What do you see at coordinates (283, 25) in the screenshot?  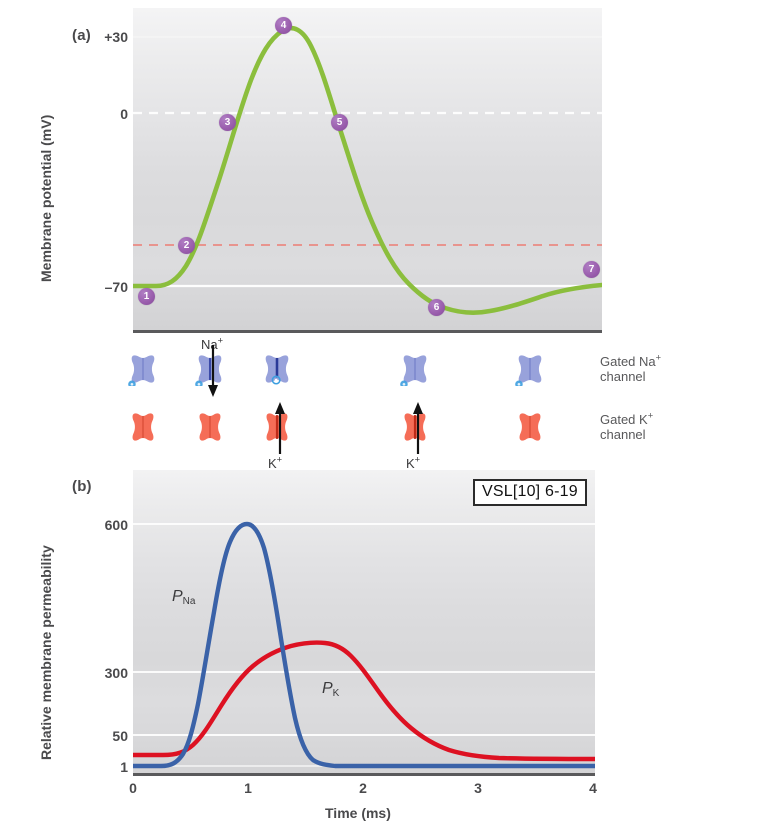 I see `panel-a-marker-4: 4` at bounding box center [283, 25].